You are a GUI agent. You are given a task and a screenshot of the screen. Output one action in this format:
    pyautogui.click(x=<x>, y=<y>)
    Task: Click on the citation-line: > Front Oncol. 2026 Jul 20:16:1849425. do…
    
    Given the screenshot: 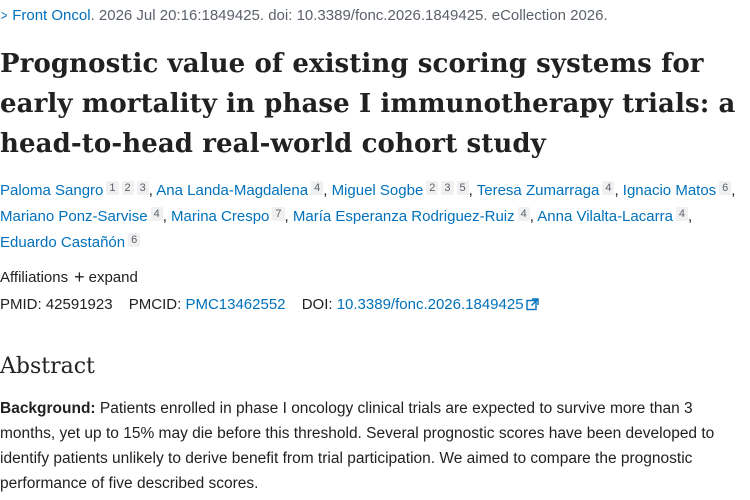 What is the action you would take?
    pyautogui.click(x=375, y=15)
    